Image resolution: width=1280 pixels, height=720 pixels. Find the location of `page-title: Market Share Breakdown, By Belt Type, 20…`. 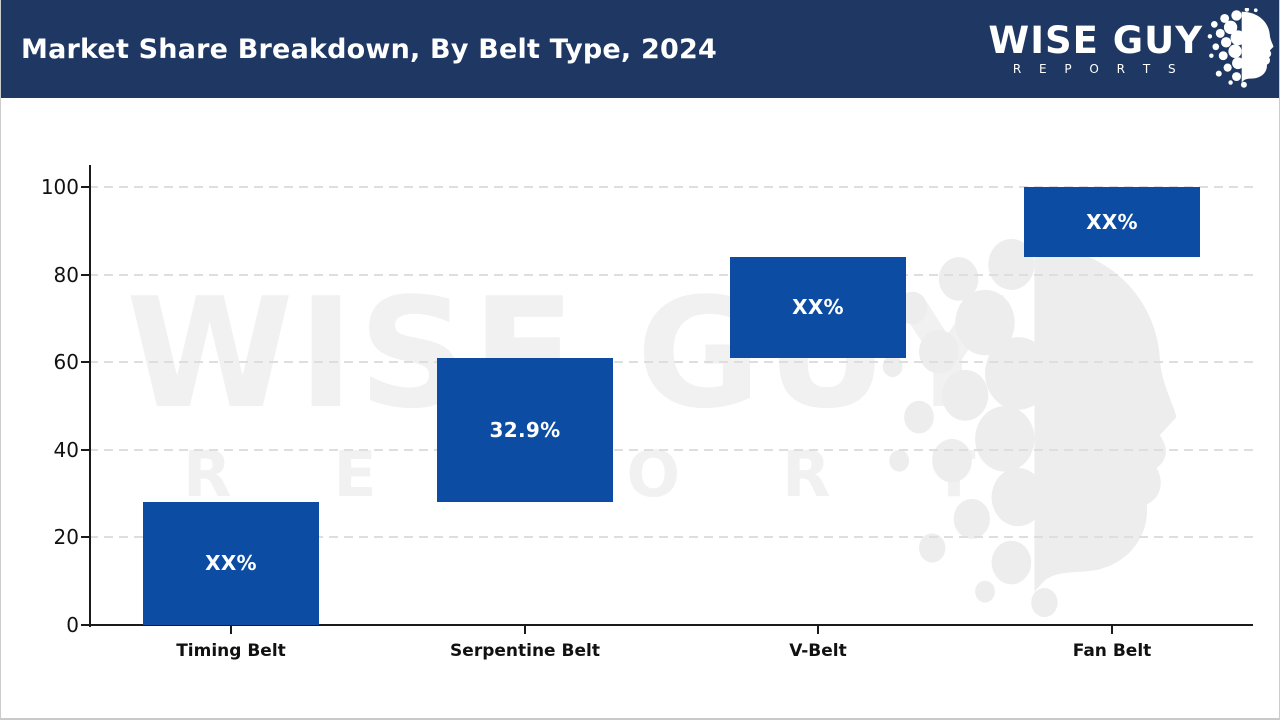

page-title: Market Share Breakdown, By Belt Type, 20… is located at coordinates (369, 49).